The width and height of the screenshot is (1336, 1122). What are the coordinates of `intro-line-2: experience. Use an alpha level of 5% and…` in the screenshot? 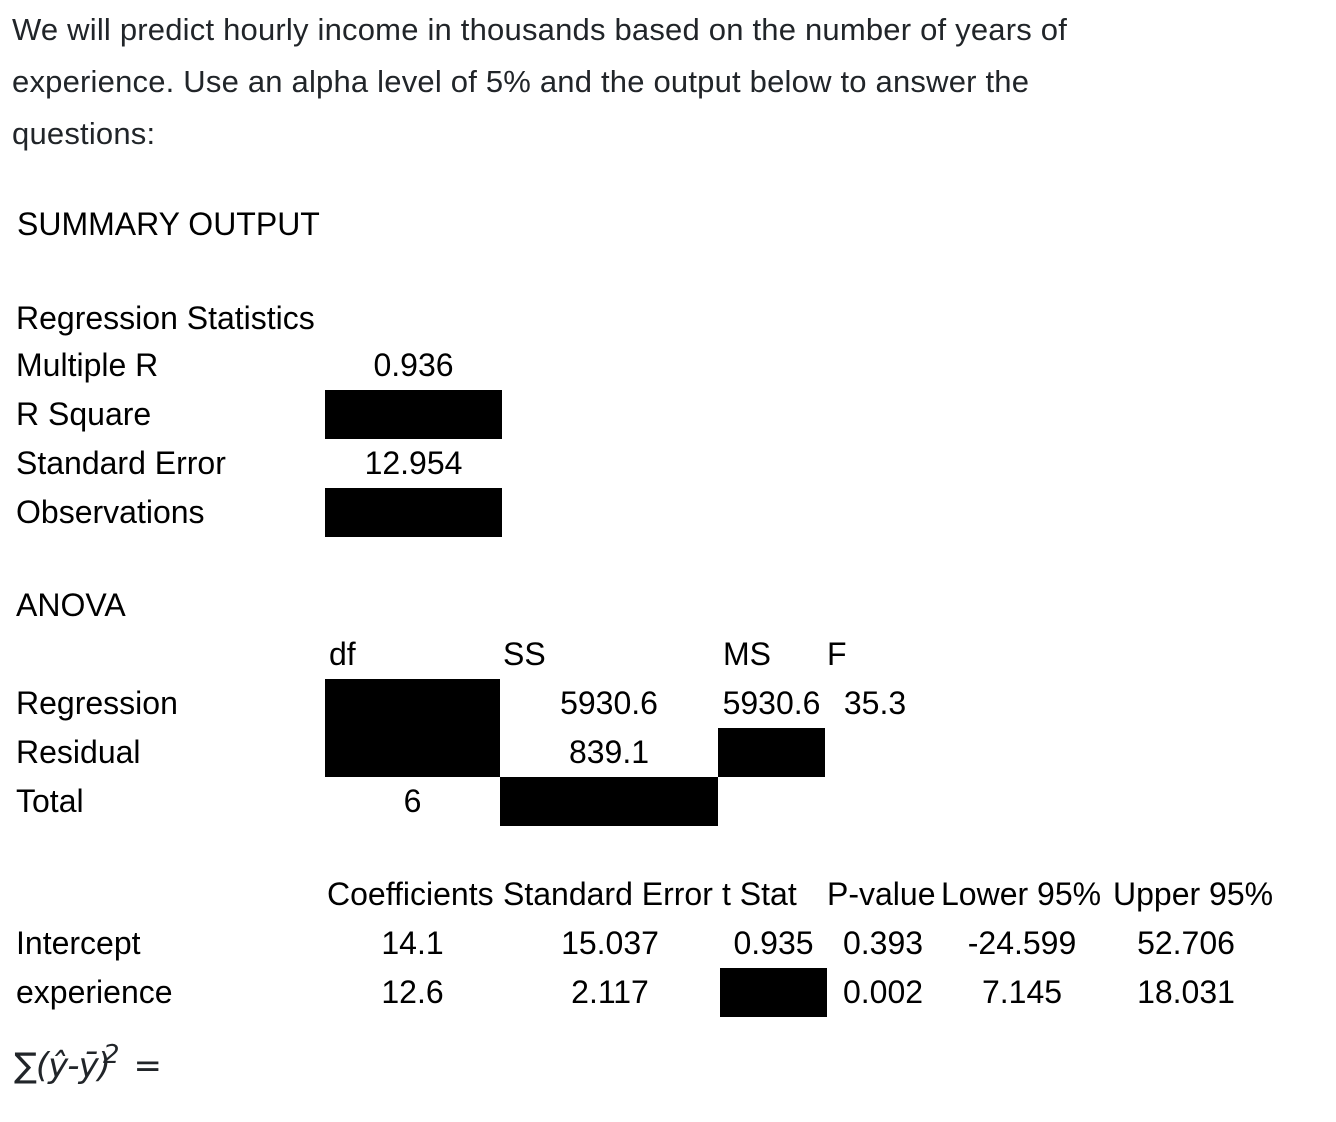 It's located at (521, 81).